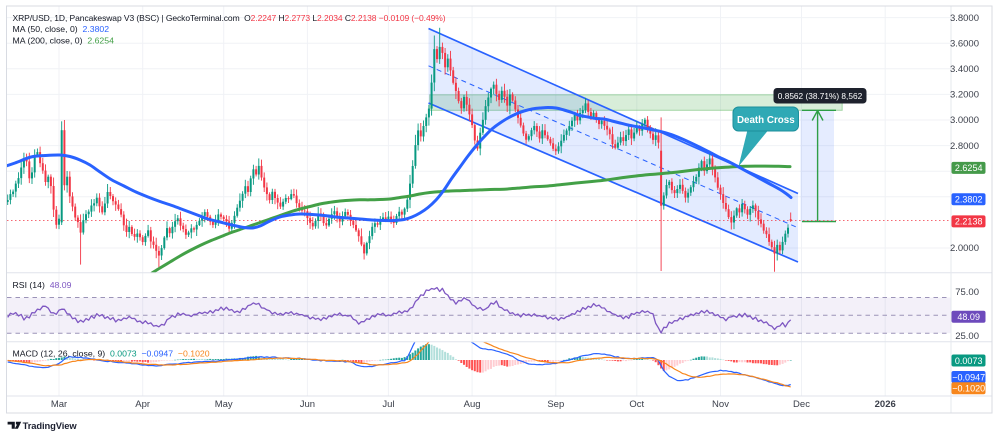 The width and height of the screenshot is (1000, 437). Describe the element at coordinates (42, 285) in the screenshot. I see `svg-text: RSI (14) 48.09` at that location.